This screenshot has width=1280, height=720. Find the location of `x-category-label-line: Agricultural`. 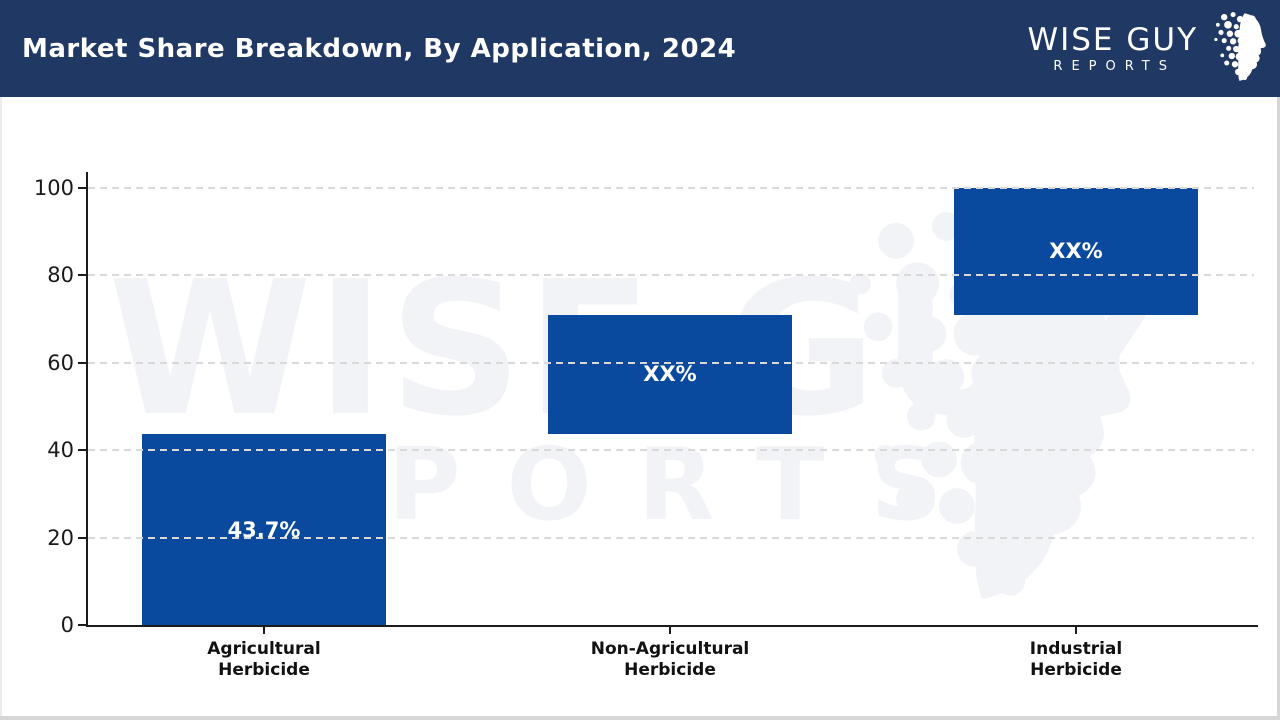

x-category-label-line: Agricultural is located at coordinates (264, 649).